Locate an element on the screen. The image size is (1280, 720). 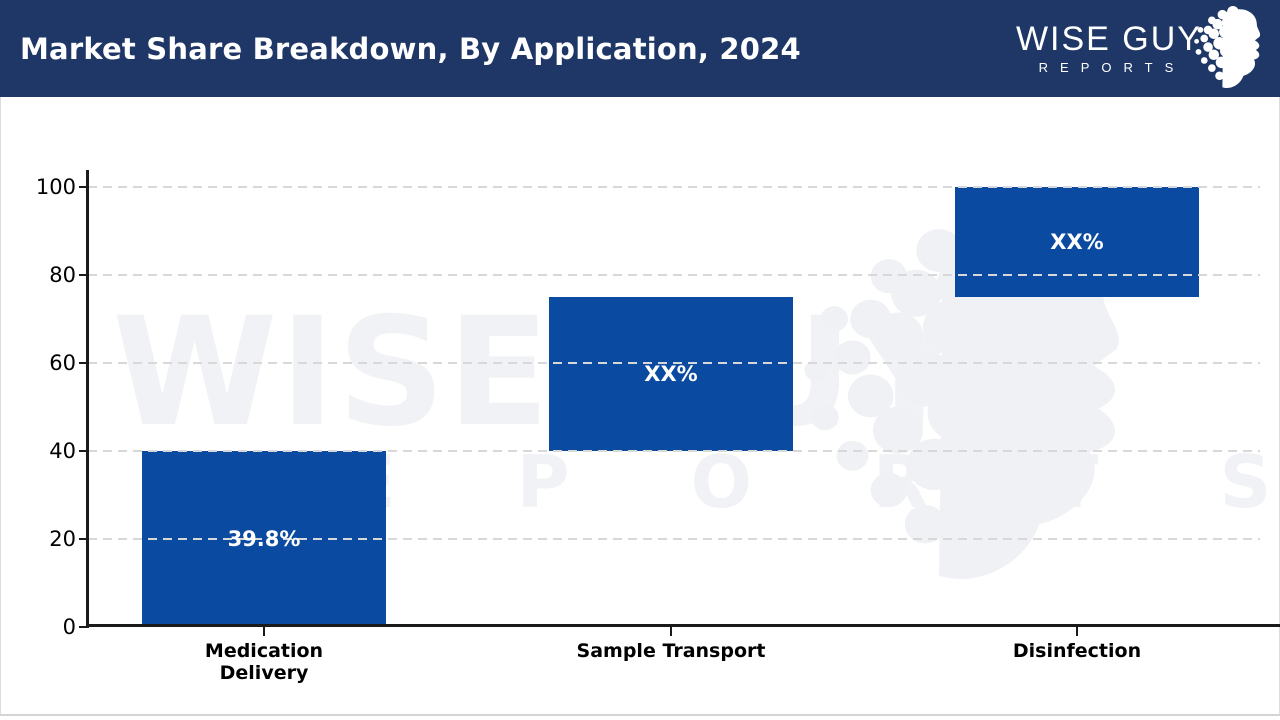
y-tick-label-20: 20 is located at coordinates (62, 539).